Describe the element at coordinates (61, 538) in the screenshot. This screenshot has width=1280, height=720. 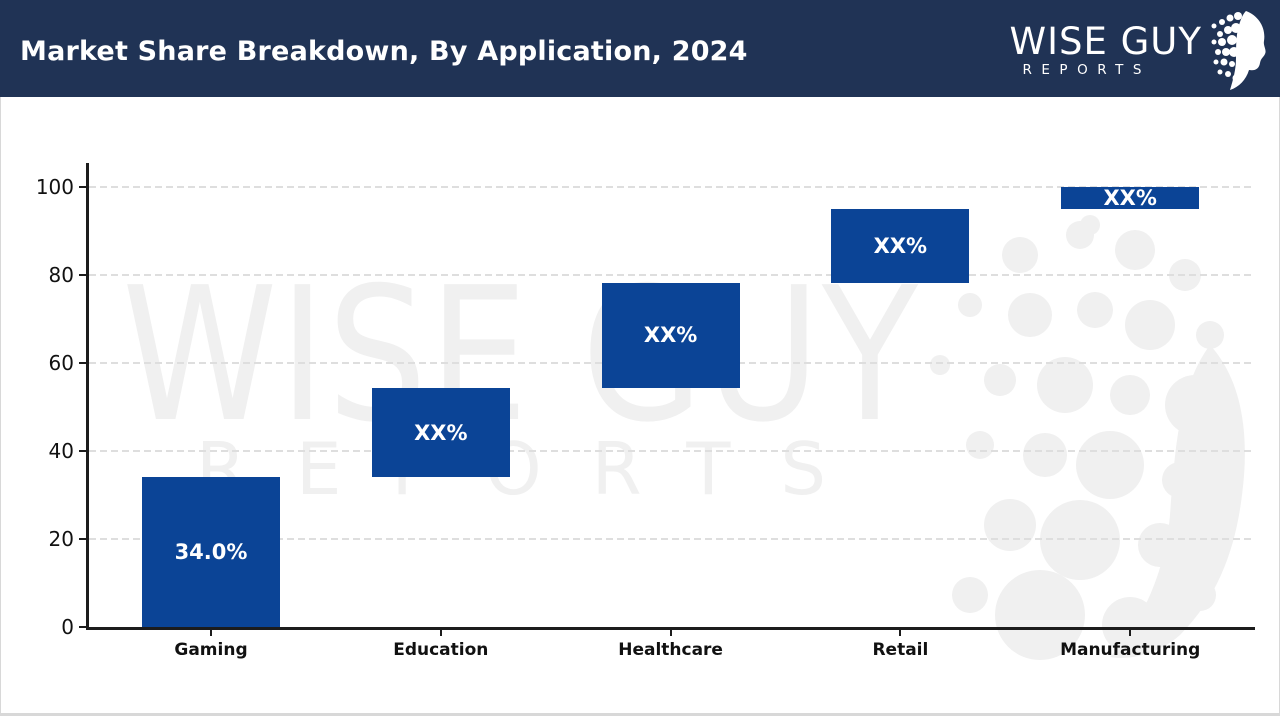
I see `y-tick-label-20: 20` at that location.